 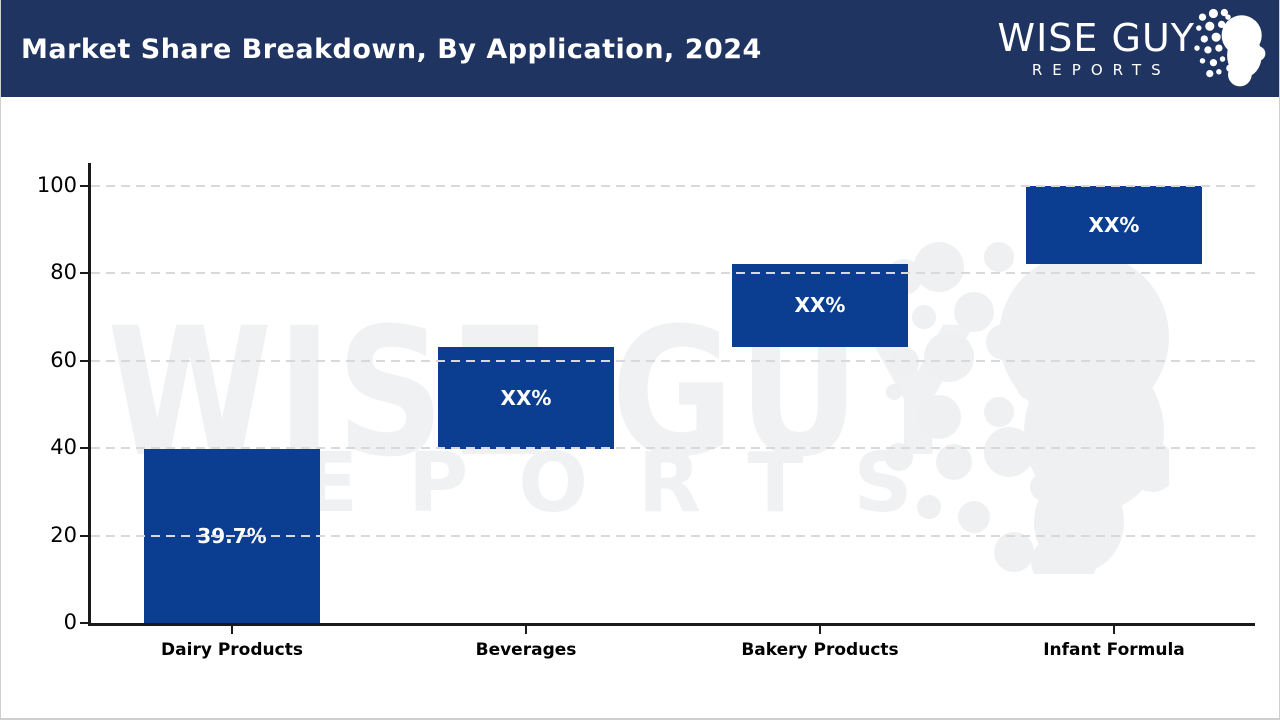 What do you see at coordinates (1027, 408) in the screenshot?
I see `watermark-head-icon` at bounding box center [1027, 408].